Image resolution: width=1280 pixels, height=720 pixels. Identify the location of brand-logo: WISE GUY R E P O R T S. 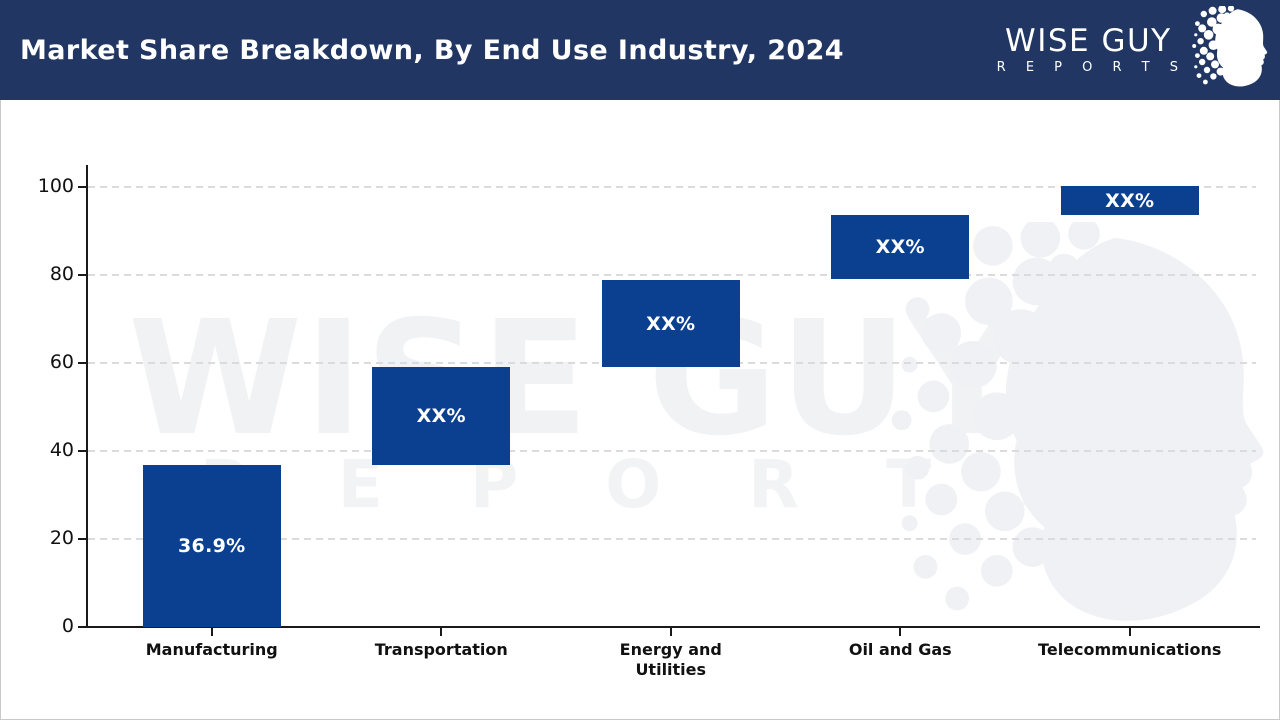
(1135, 50).